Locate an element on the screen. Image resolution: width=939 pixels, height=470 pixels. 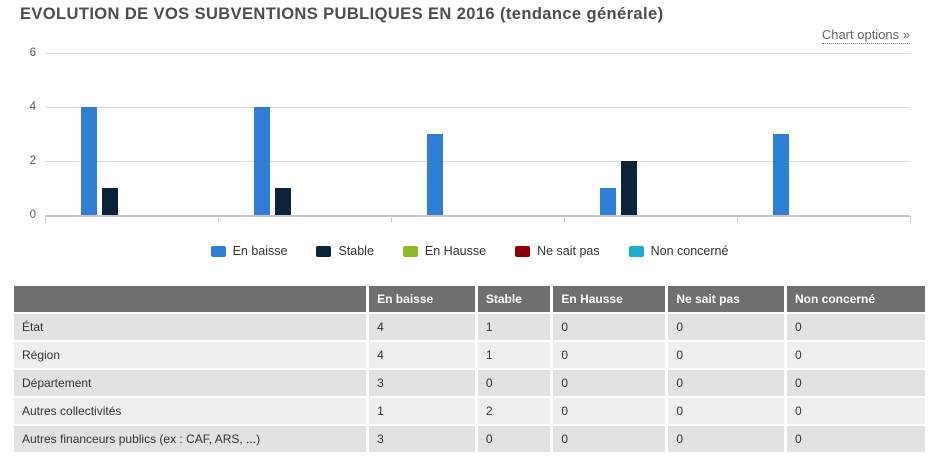
table-row: État 4 1 0 0 0 is located at coordinates (469, 327).